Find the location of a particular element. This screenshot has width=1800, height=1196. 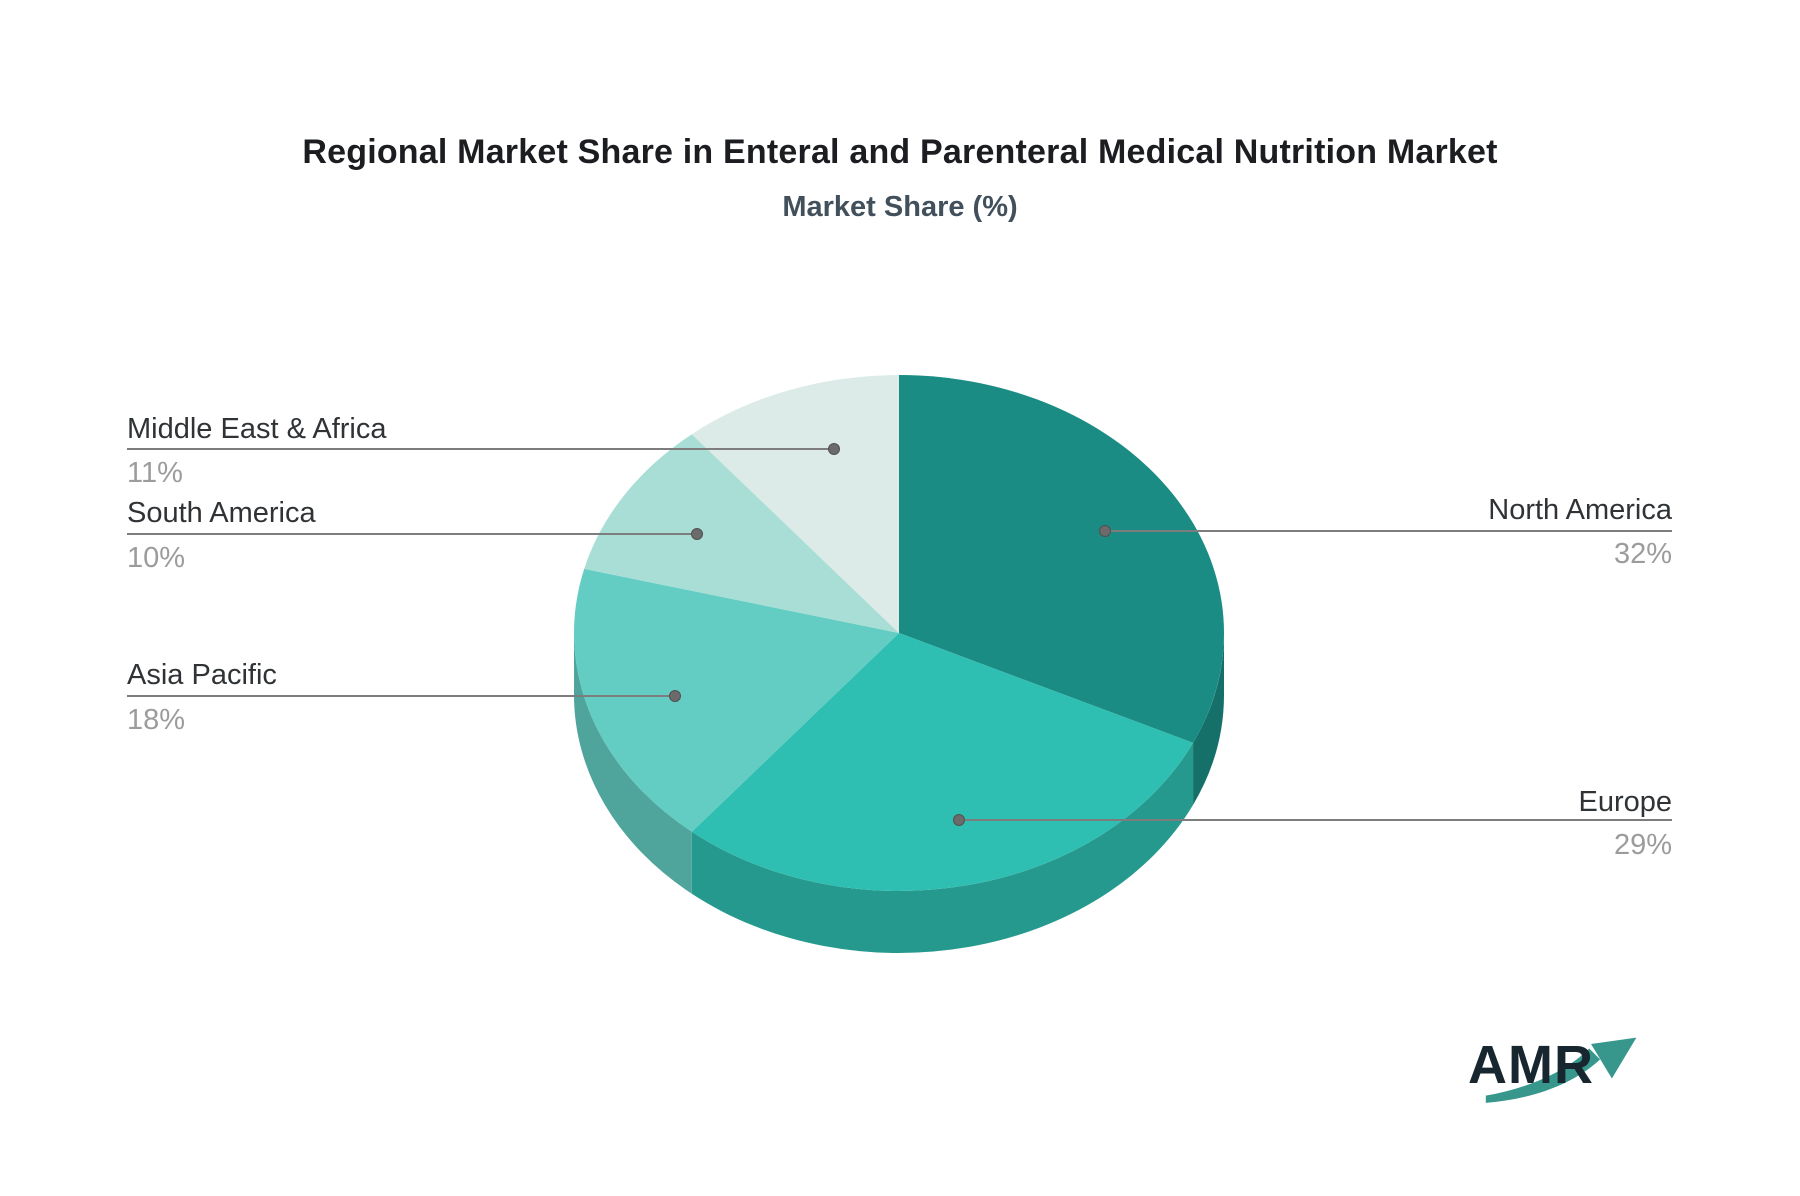

amr-logo: AMR is located at coordinates (1570, 1074).